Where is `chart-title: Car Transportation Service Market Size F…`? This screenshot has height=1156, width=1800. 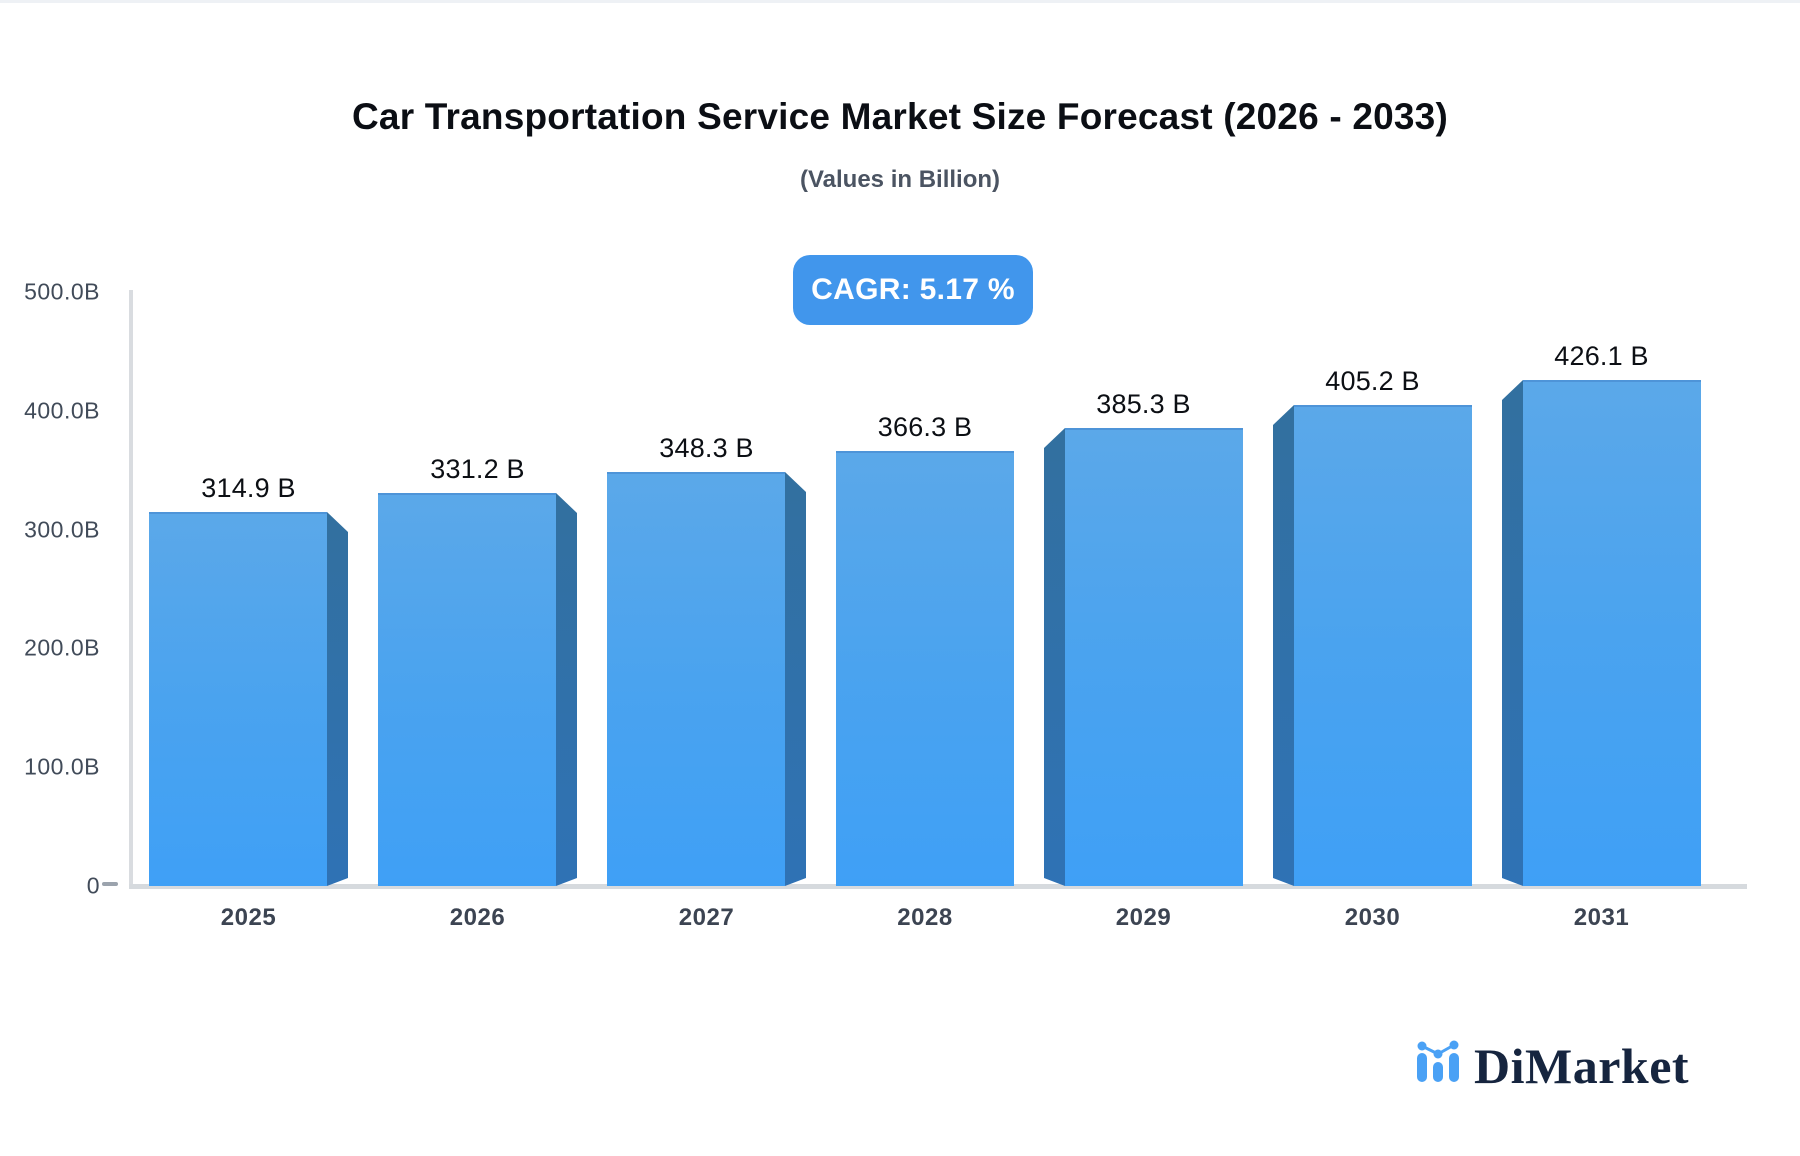
chart-title: Car Transportation Service Market Size F… is located at coordinates (900, 116).